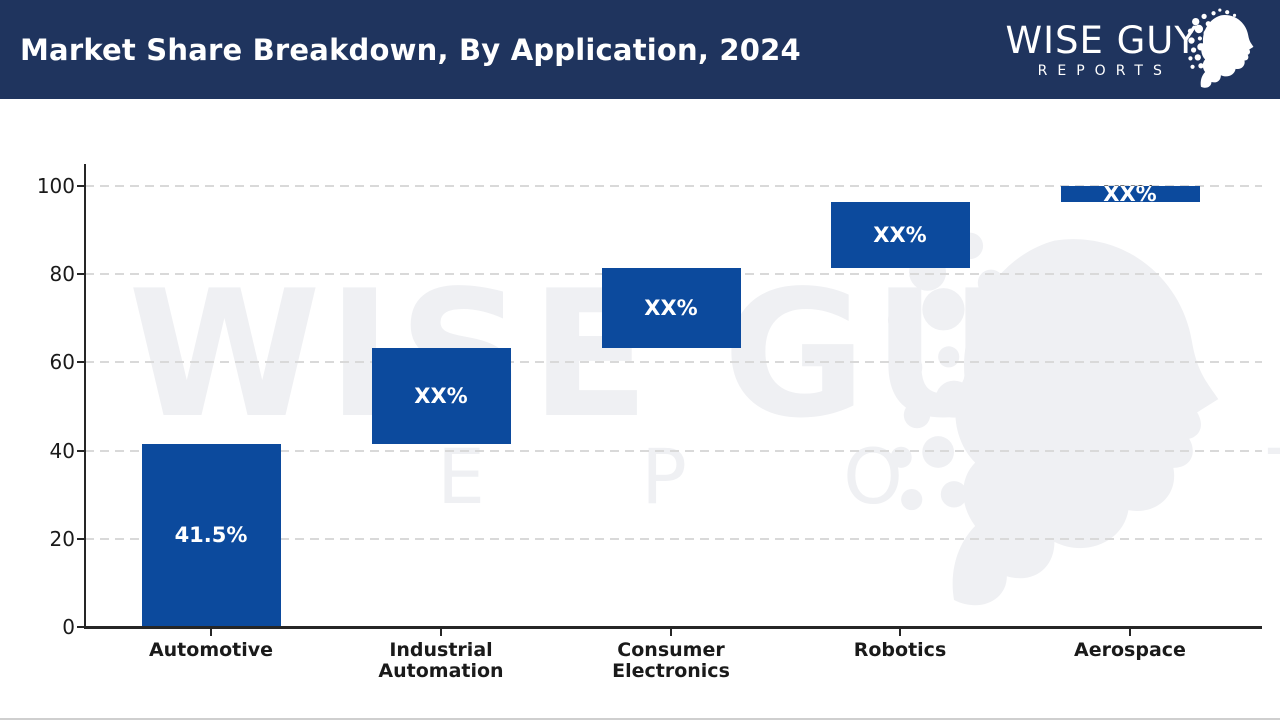 The image size is (1280, 720). I want to click on wiseguy-logo: WISE GUY REPORTS, so click(1136, 50).